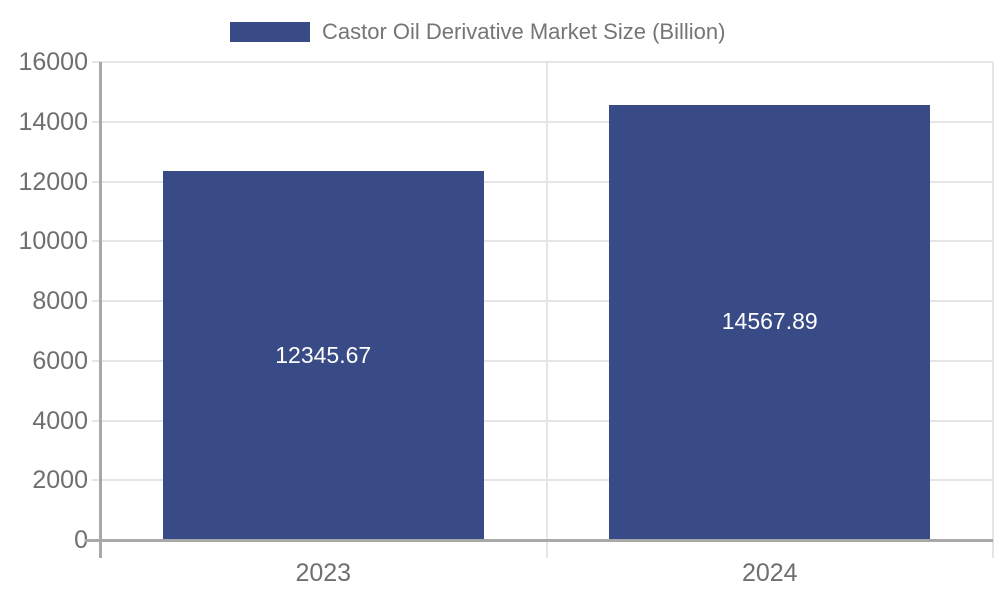  I want to click on y-tick-label: 12000, so click(53, 181).